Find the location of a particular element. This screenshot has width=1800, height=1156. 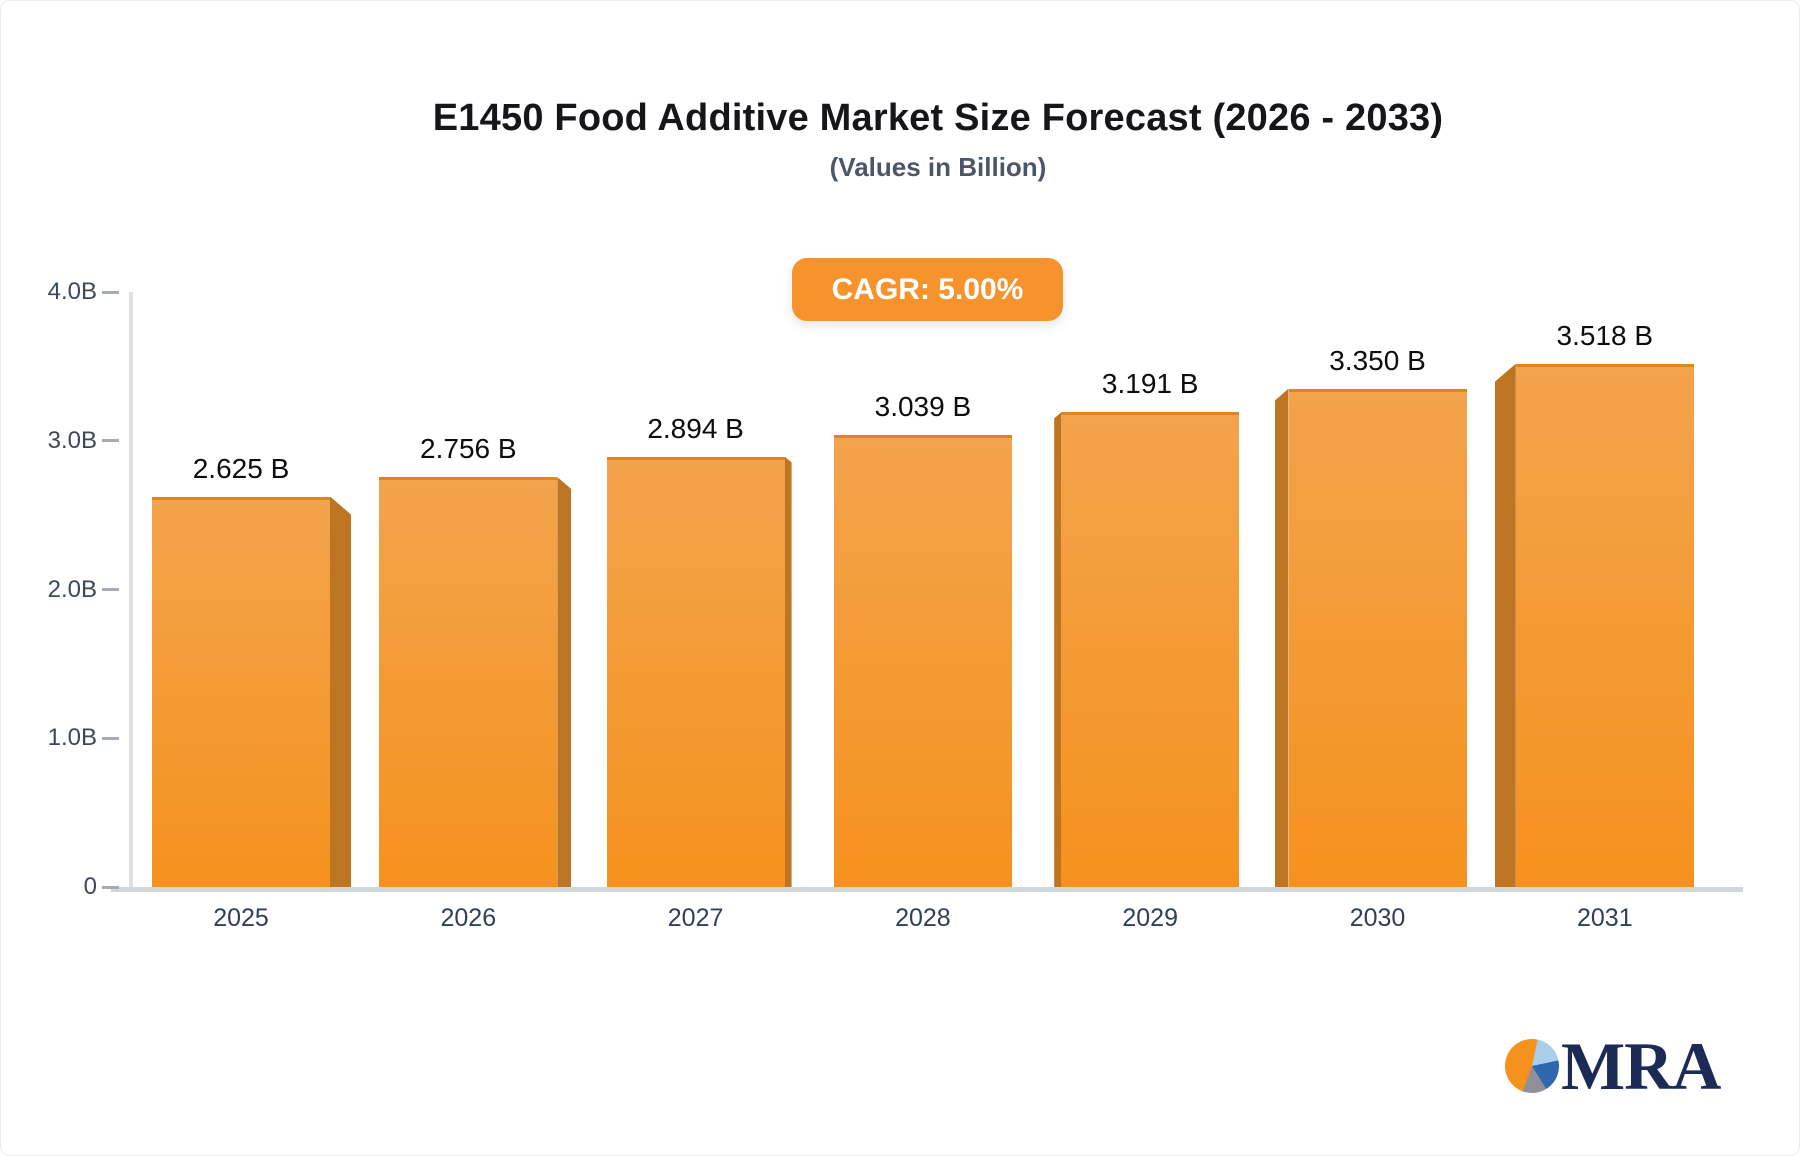

bar-side-2030 is located at coordinates (1281, 637).